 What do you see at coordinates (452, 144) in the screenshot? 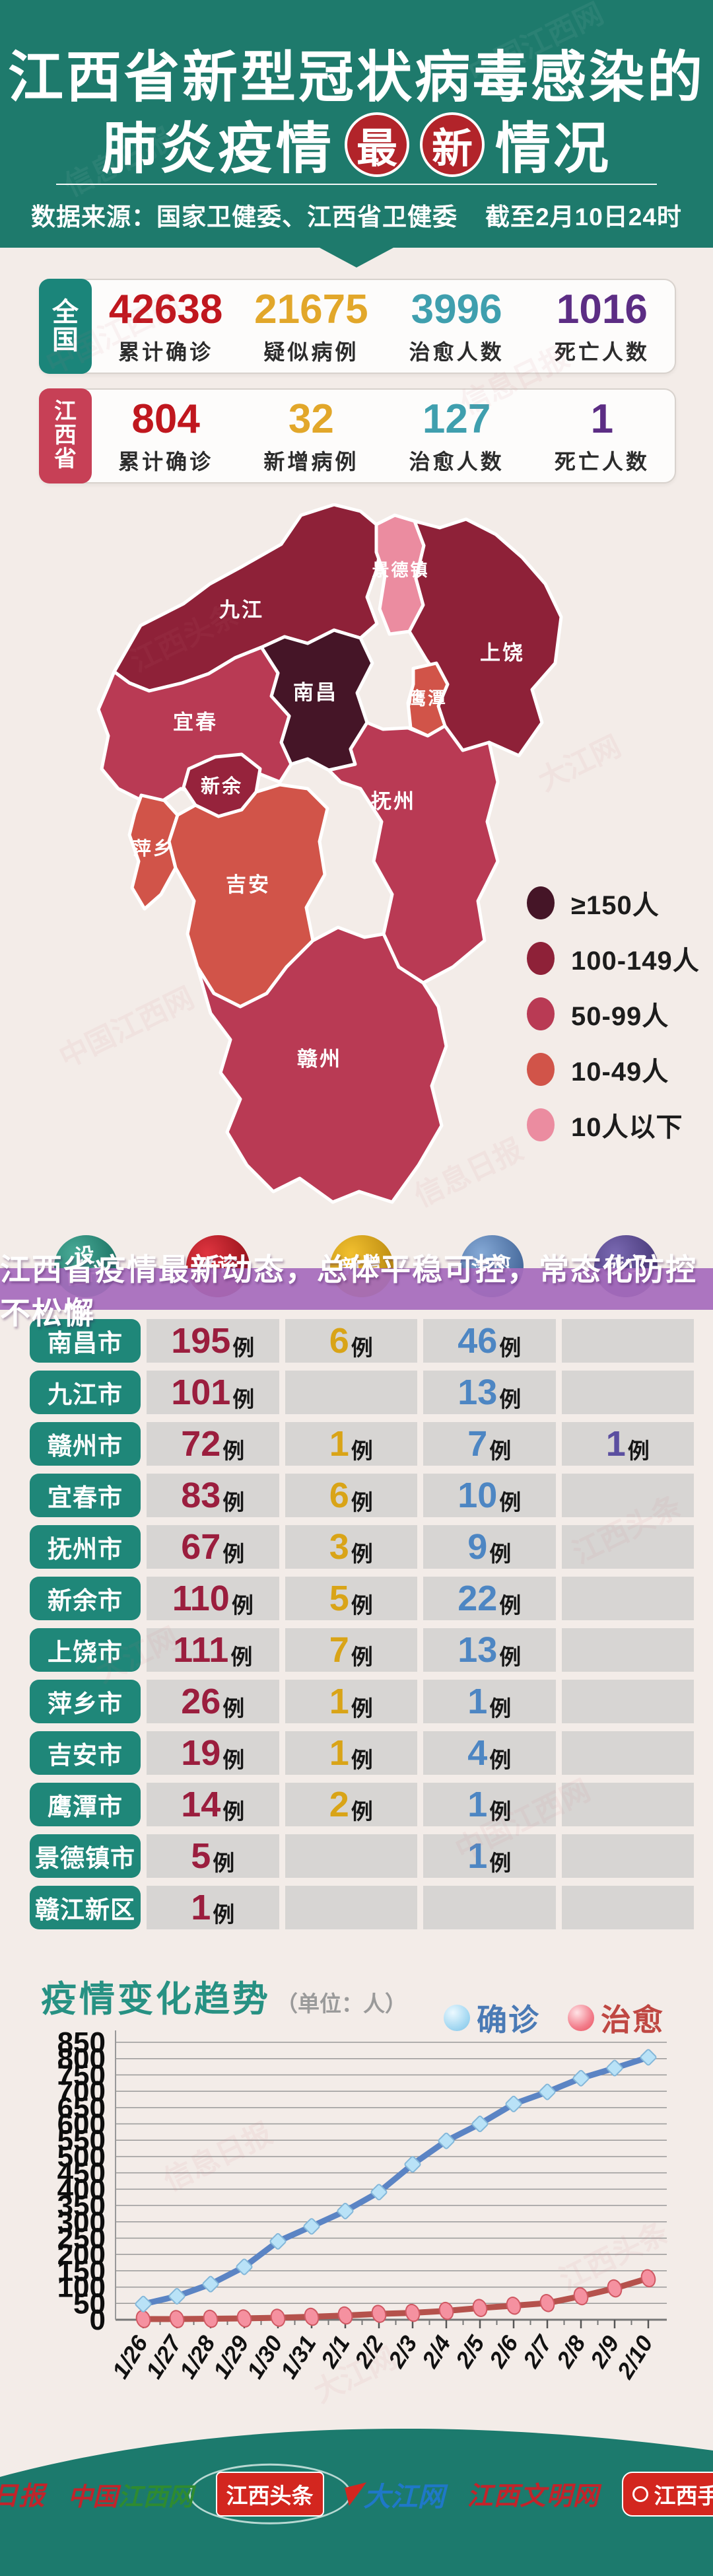
I see `badge-xin: 新` at bounding box center [452, 144].